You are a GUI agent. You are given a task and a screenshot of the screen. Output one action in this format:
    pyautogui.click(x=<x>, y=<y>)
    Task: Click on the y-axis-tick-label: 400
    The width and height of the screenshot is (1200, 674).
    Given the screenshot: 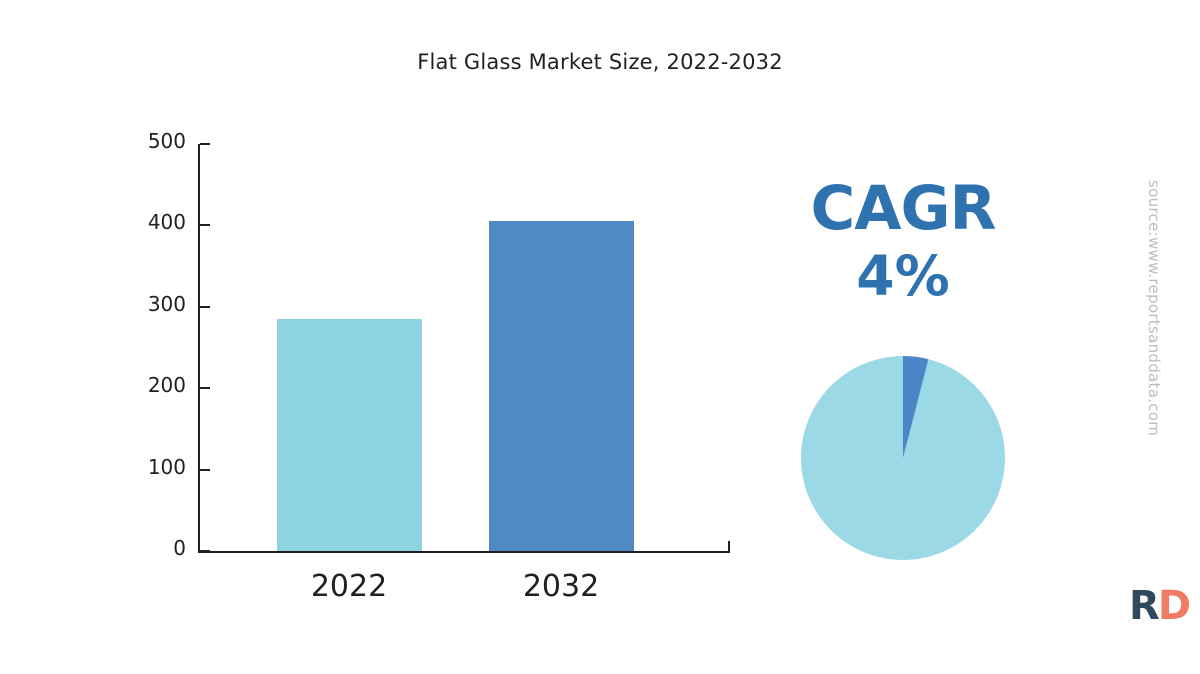 What is the action you would take?
    pyautogui.click(x=166, y=222)
    